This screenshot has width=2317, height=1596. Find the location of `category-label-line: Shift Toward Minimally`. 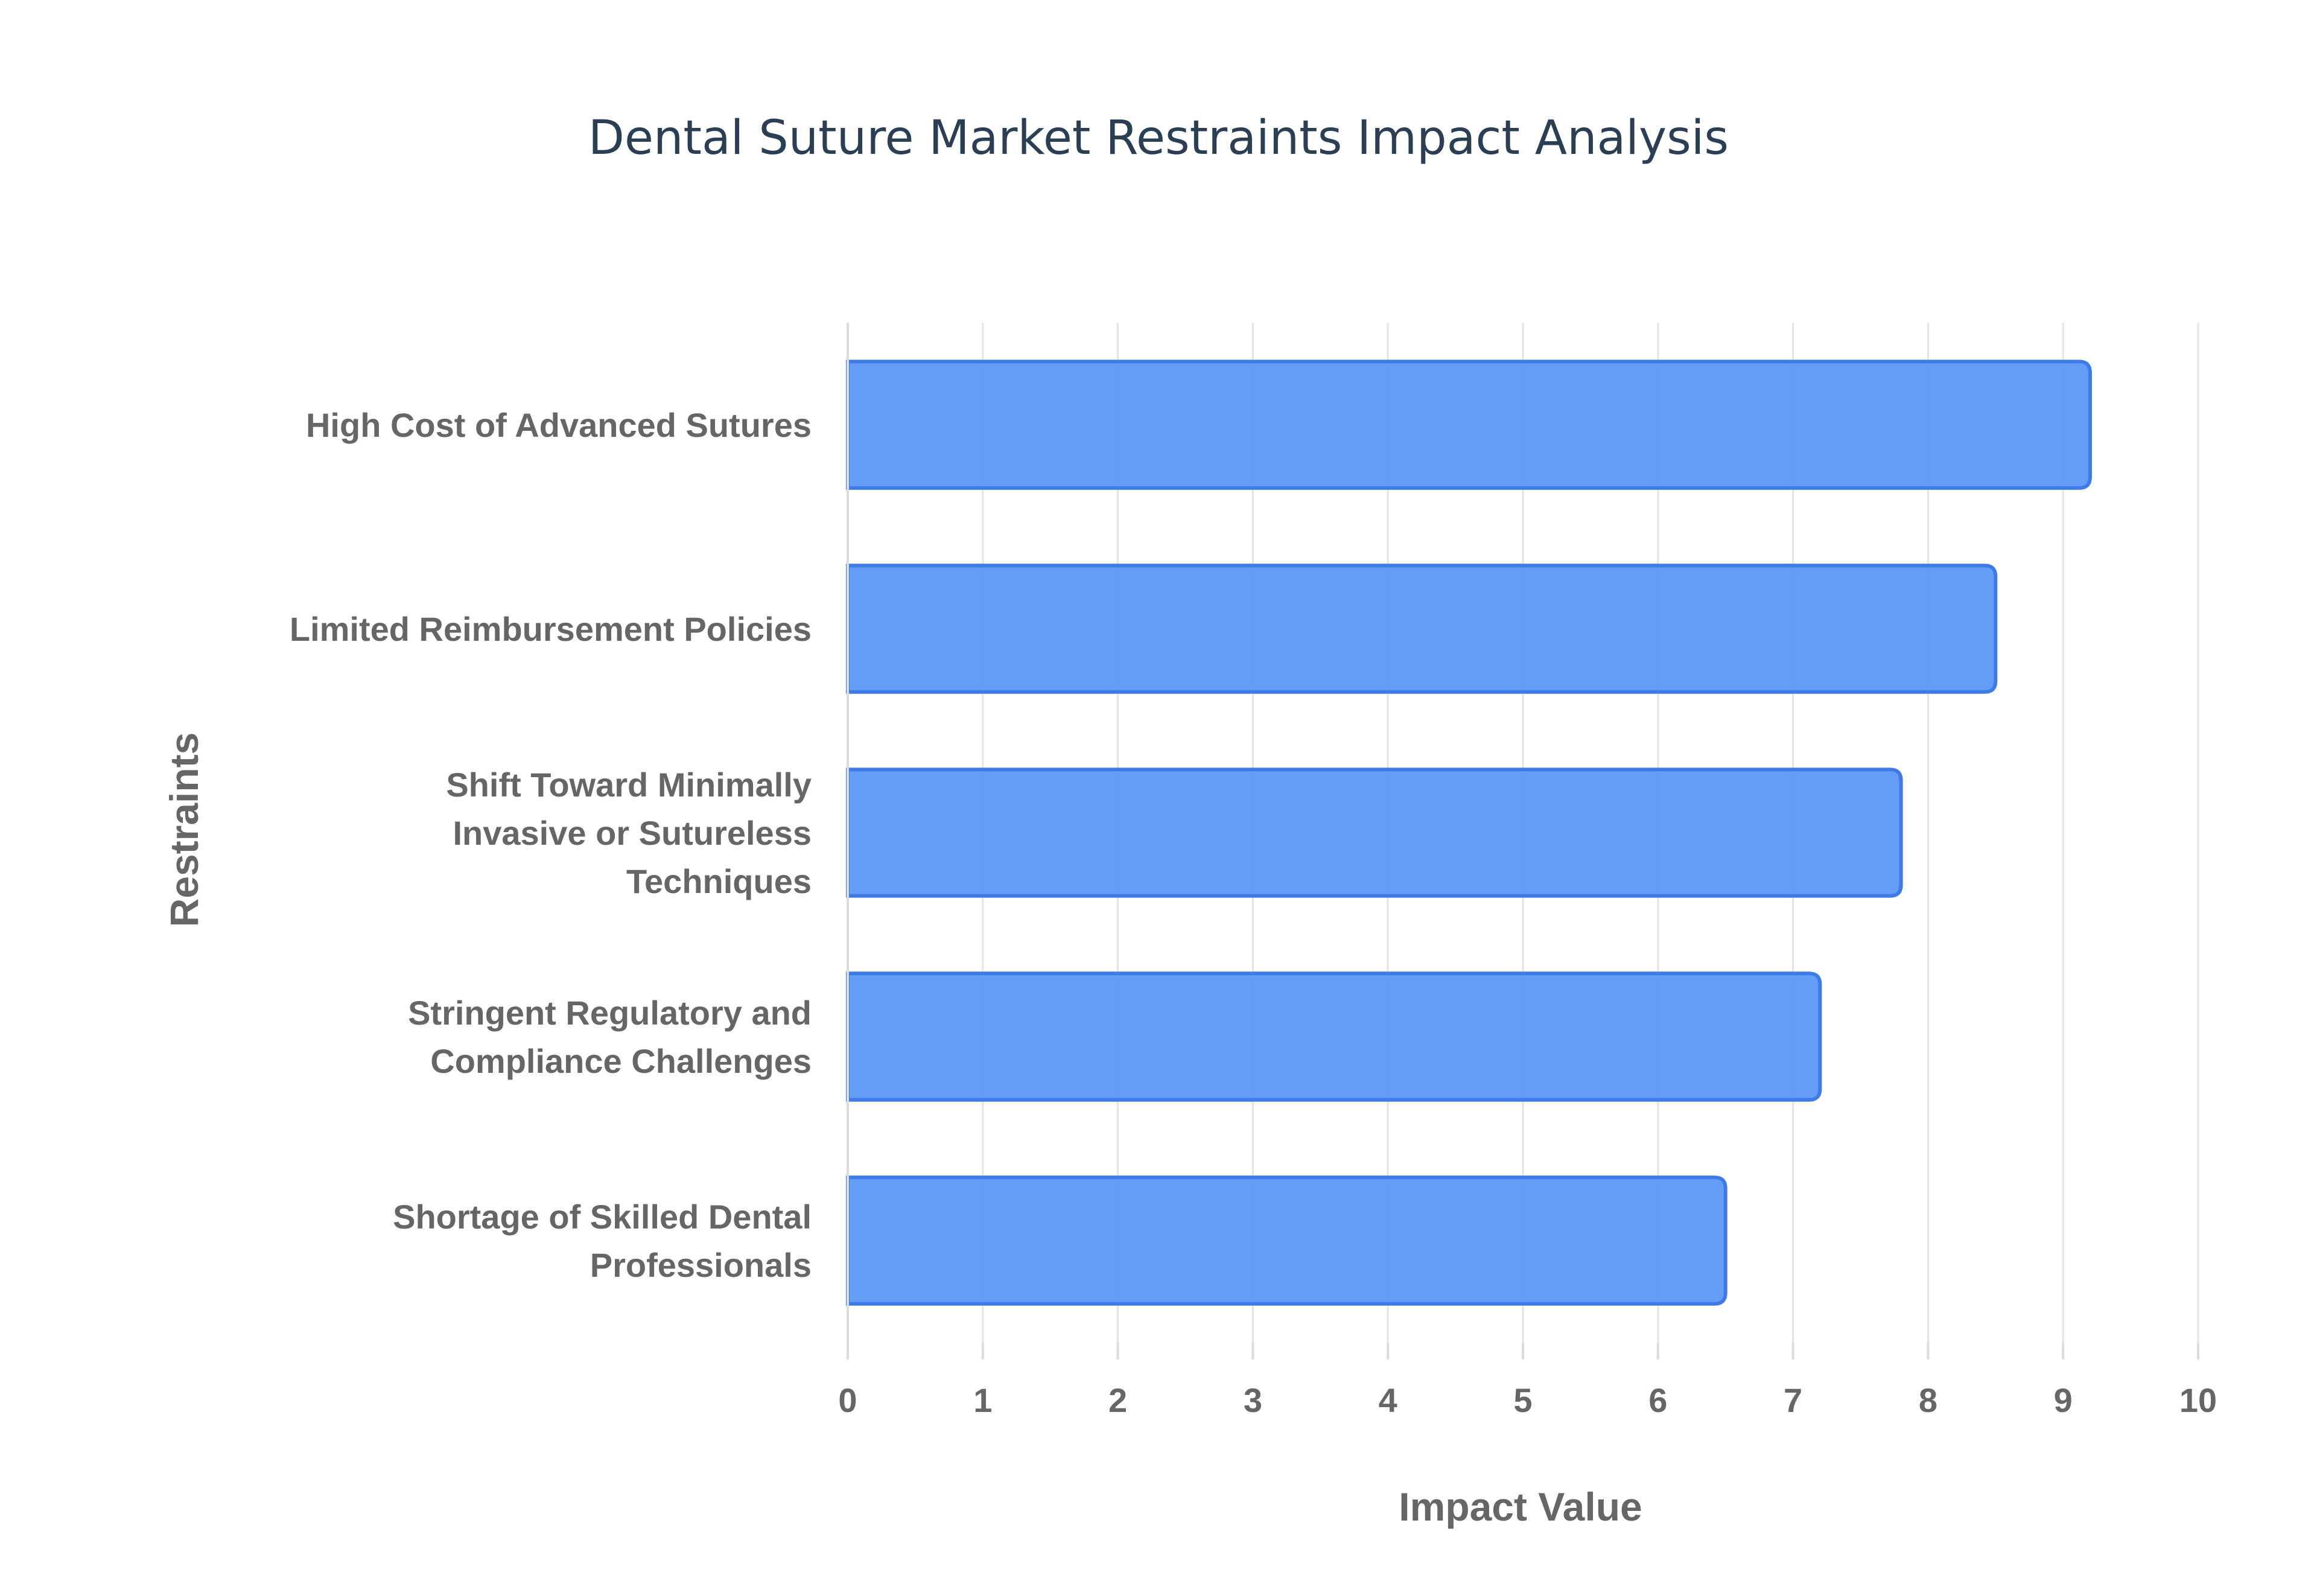

category-label-line: Shift Toward Minimally is located at coordinates (629, 785).